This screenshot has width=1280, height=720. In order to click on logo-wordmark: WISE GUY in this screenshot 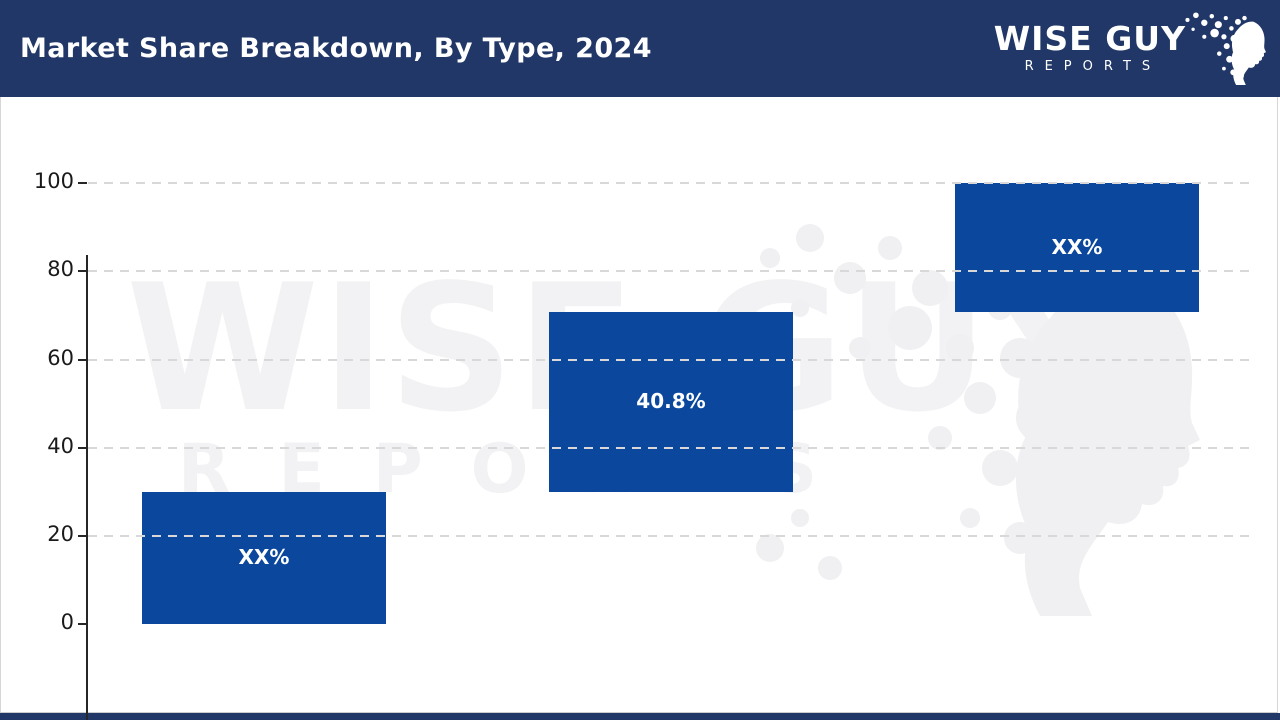, I will do `click(1089, 39)`.